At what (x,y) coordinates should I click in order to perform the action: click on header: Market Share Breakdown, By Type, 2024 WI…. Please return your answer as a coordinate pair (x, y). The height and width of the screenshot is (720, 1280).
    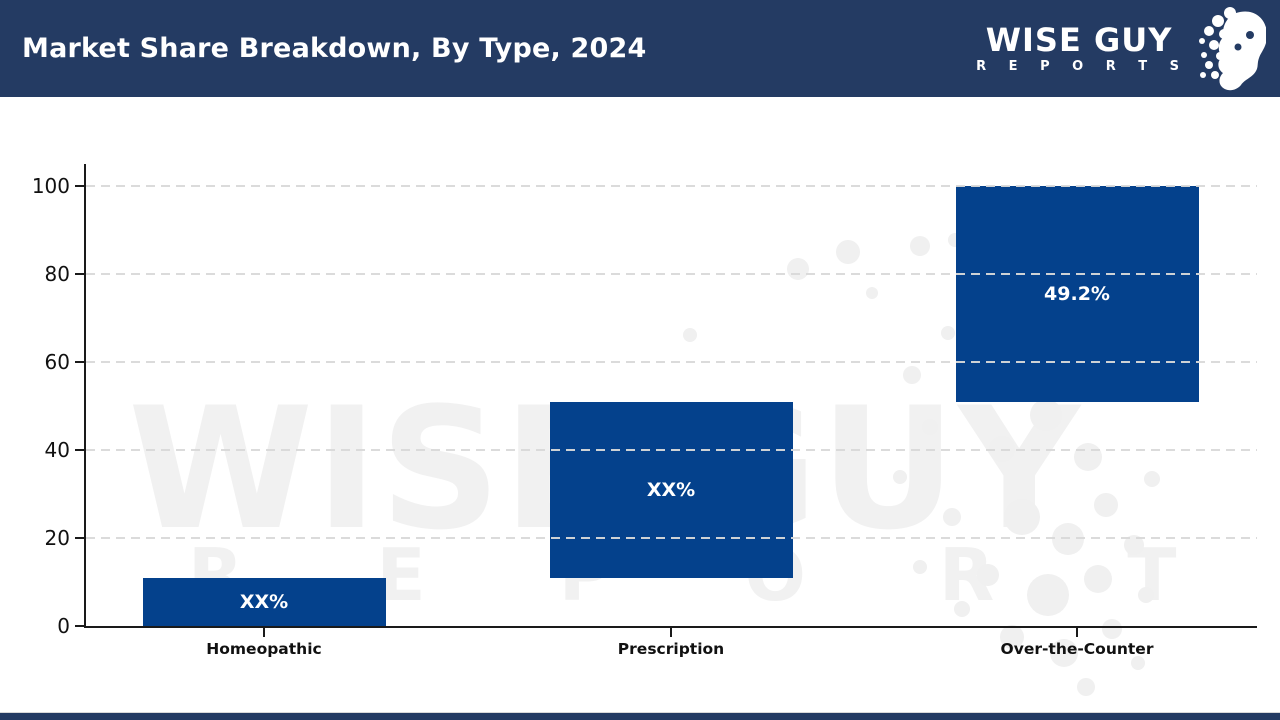
    Looking at the image, I should click on (640, 48).